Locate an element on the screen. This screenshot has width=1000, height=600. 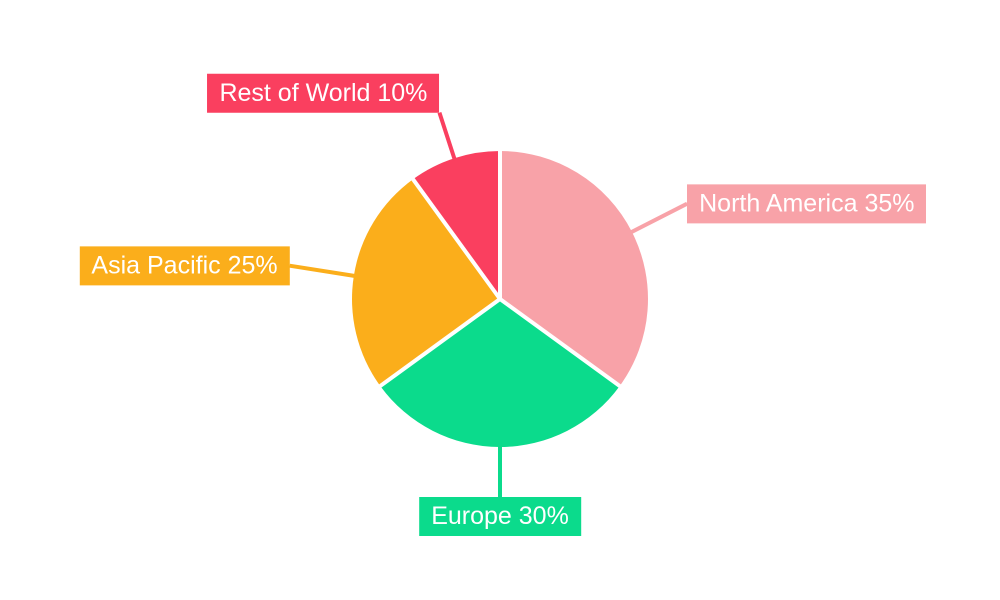
slice-label-rest-of-world: Rest of World 10% is located at coordinates (323, 93).